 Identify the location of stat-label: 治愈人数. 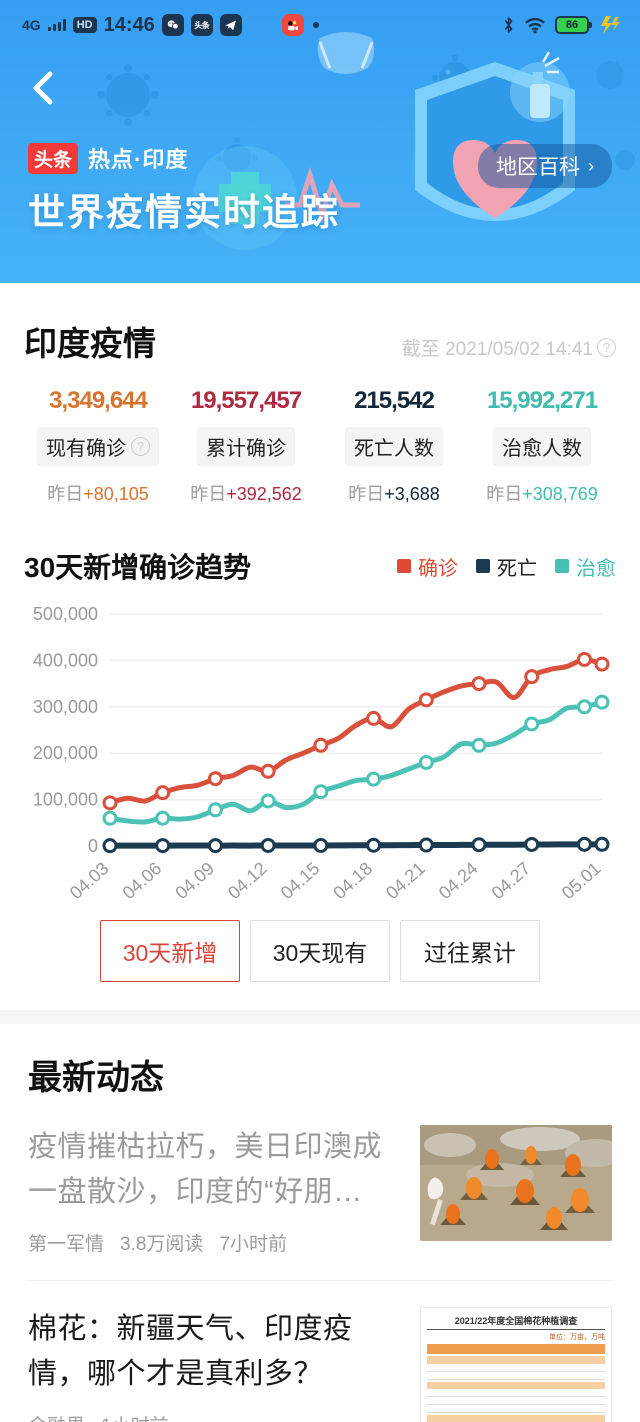
(542, 449).